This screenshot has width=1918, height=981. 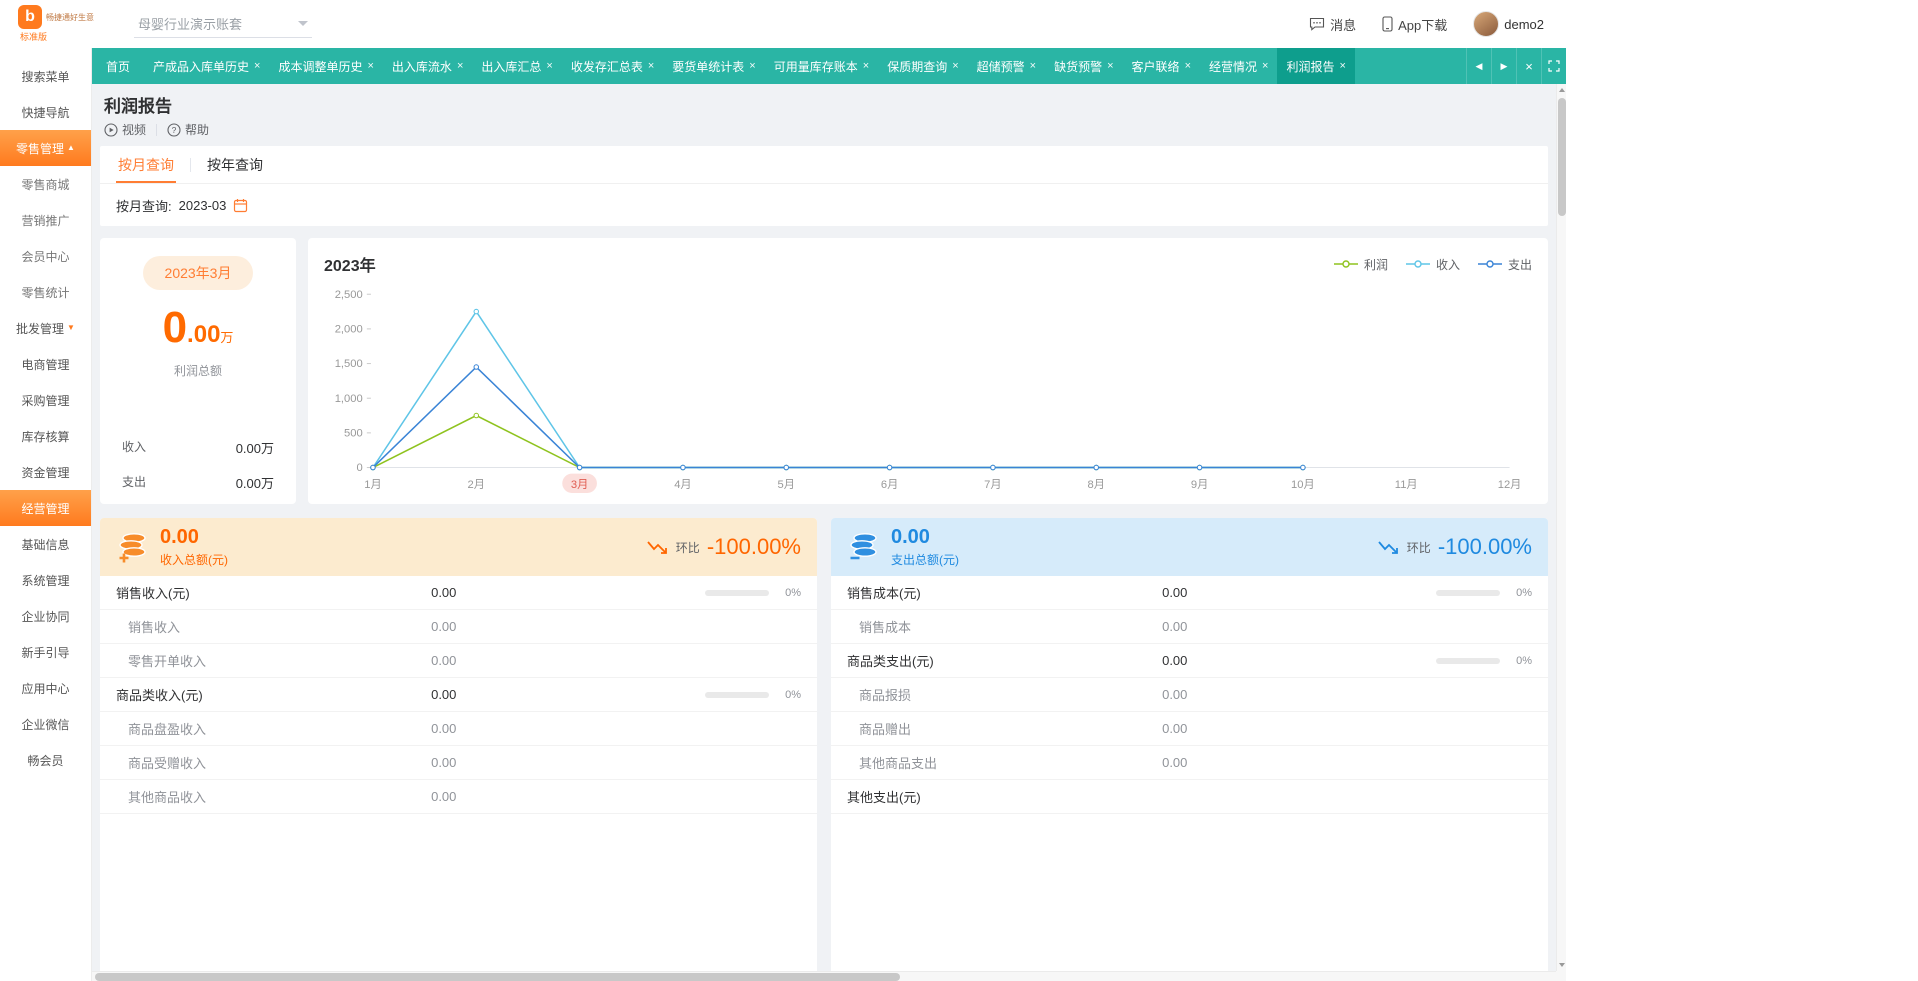 I want to click on tab-inout-flow: 出入库流水 ×, so click(x=427, y=66).